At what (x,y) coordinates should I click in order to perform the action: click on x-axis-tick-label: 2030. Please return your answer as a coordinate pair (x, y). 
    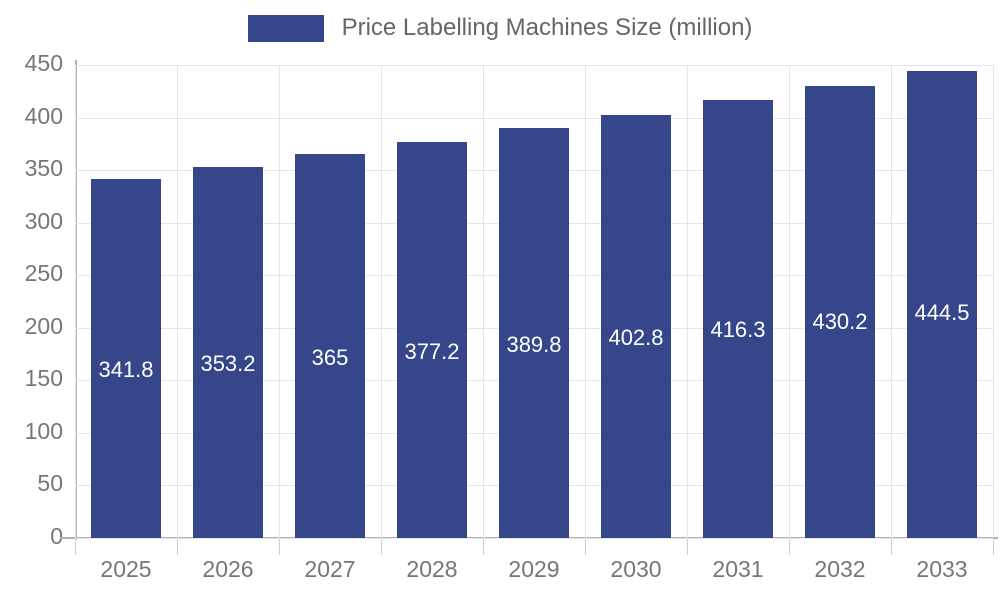
    Looking at the image, I should click on (636, 569).